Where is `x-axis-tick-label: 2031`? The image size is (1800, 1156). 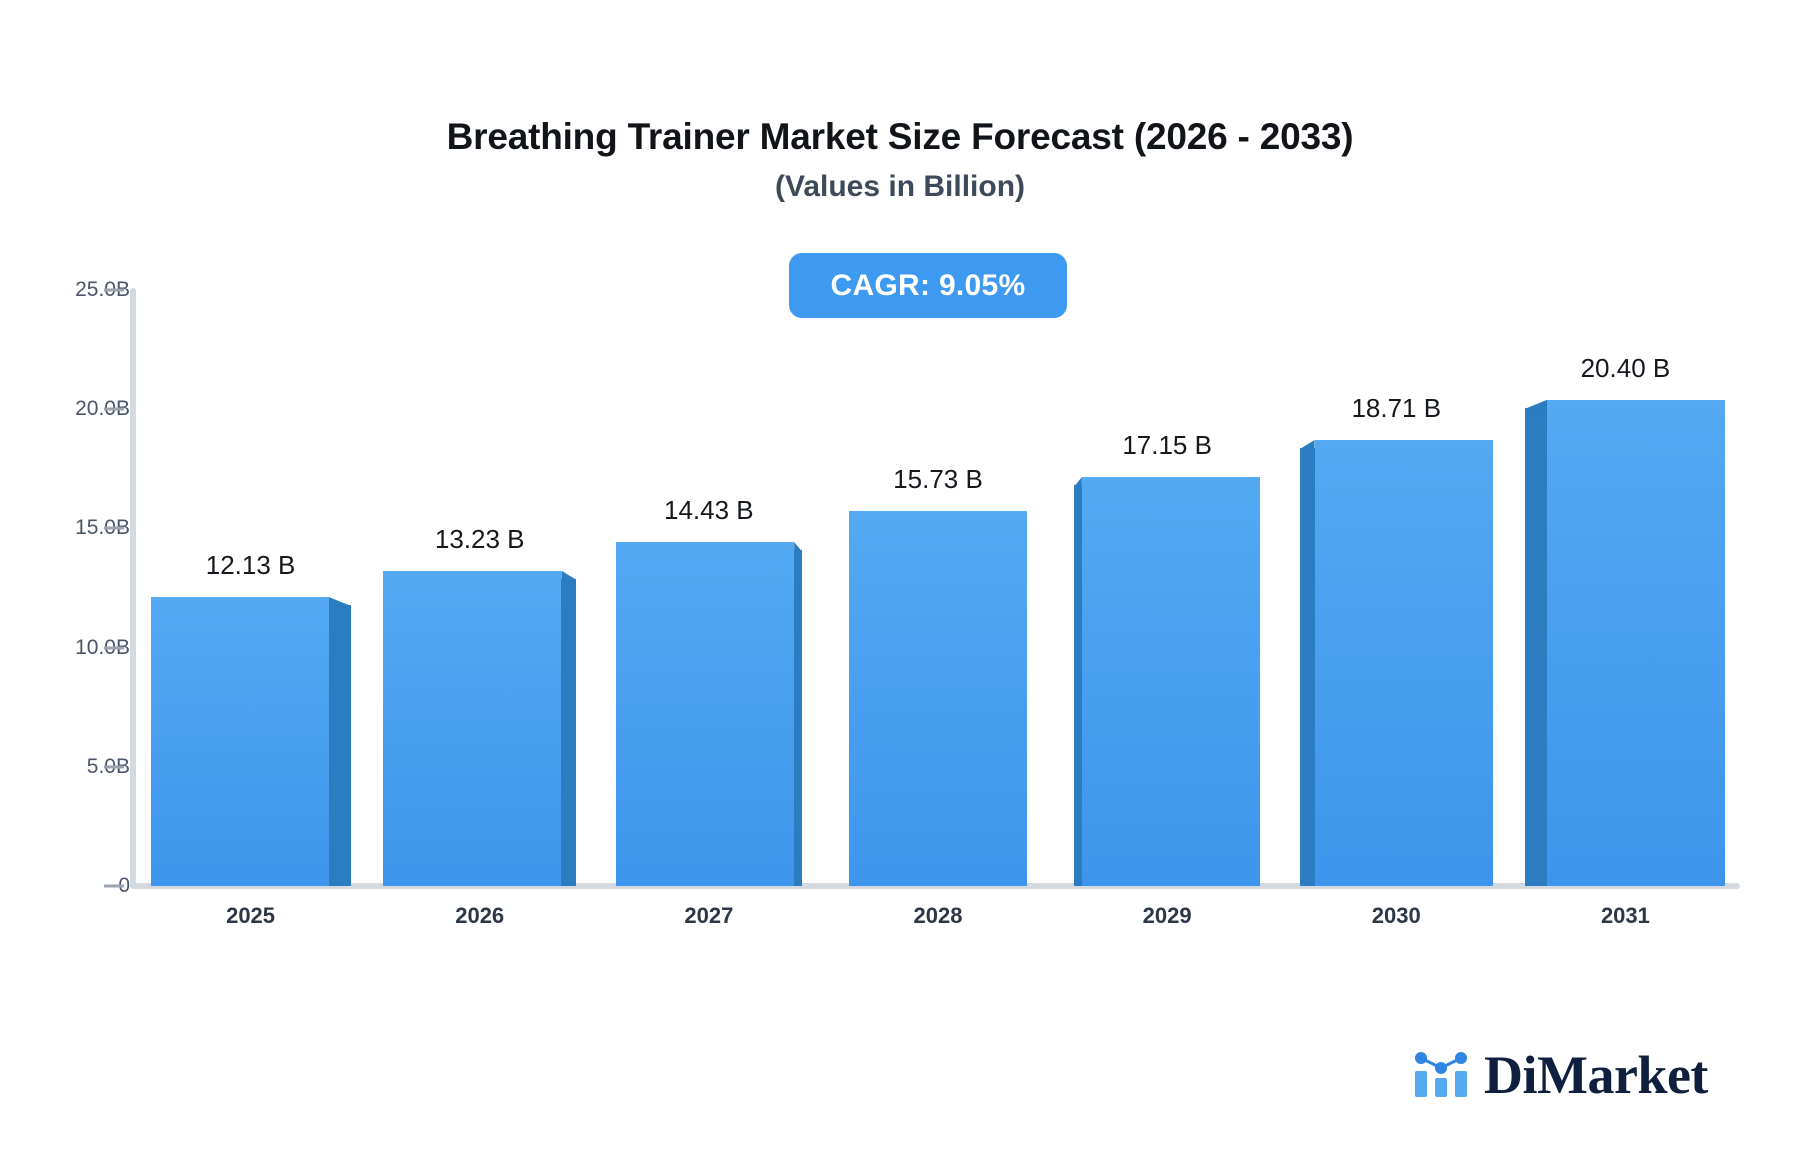 x-axis-tick-label: 2031 is located at coordinates (1625, 915).